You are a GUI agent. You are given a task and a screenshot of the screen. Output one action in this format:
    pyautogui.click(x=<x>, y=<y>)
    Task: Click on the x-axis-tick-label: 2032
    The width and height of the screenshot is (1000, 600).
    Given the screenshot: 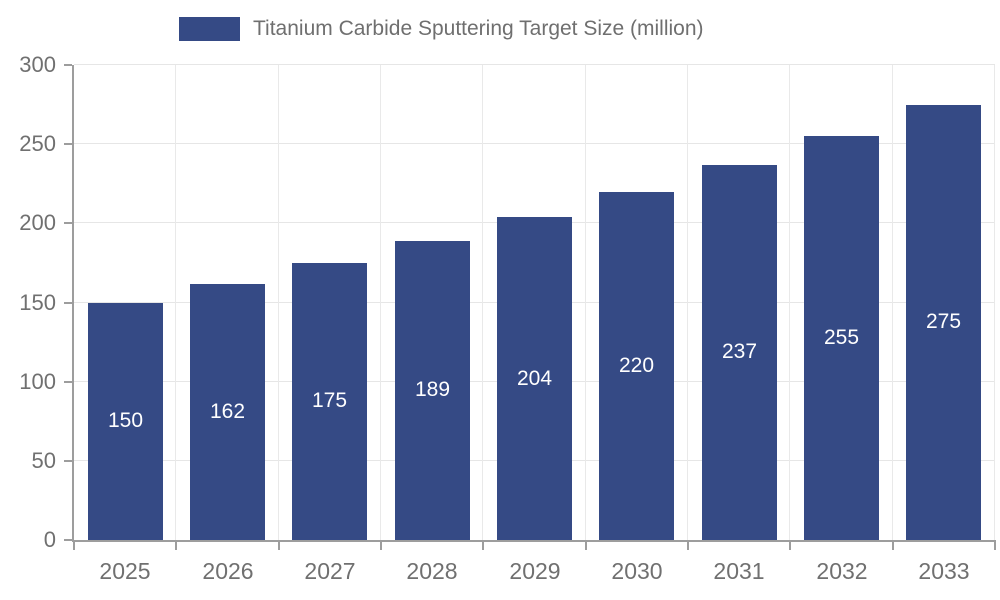 What is the action you would take?
    pyautogui.click(x=842, y=571)
    